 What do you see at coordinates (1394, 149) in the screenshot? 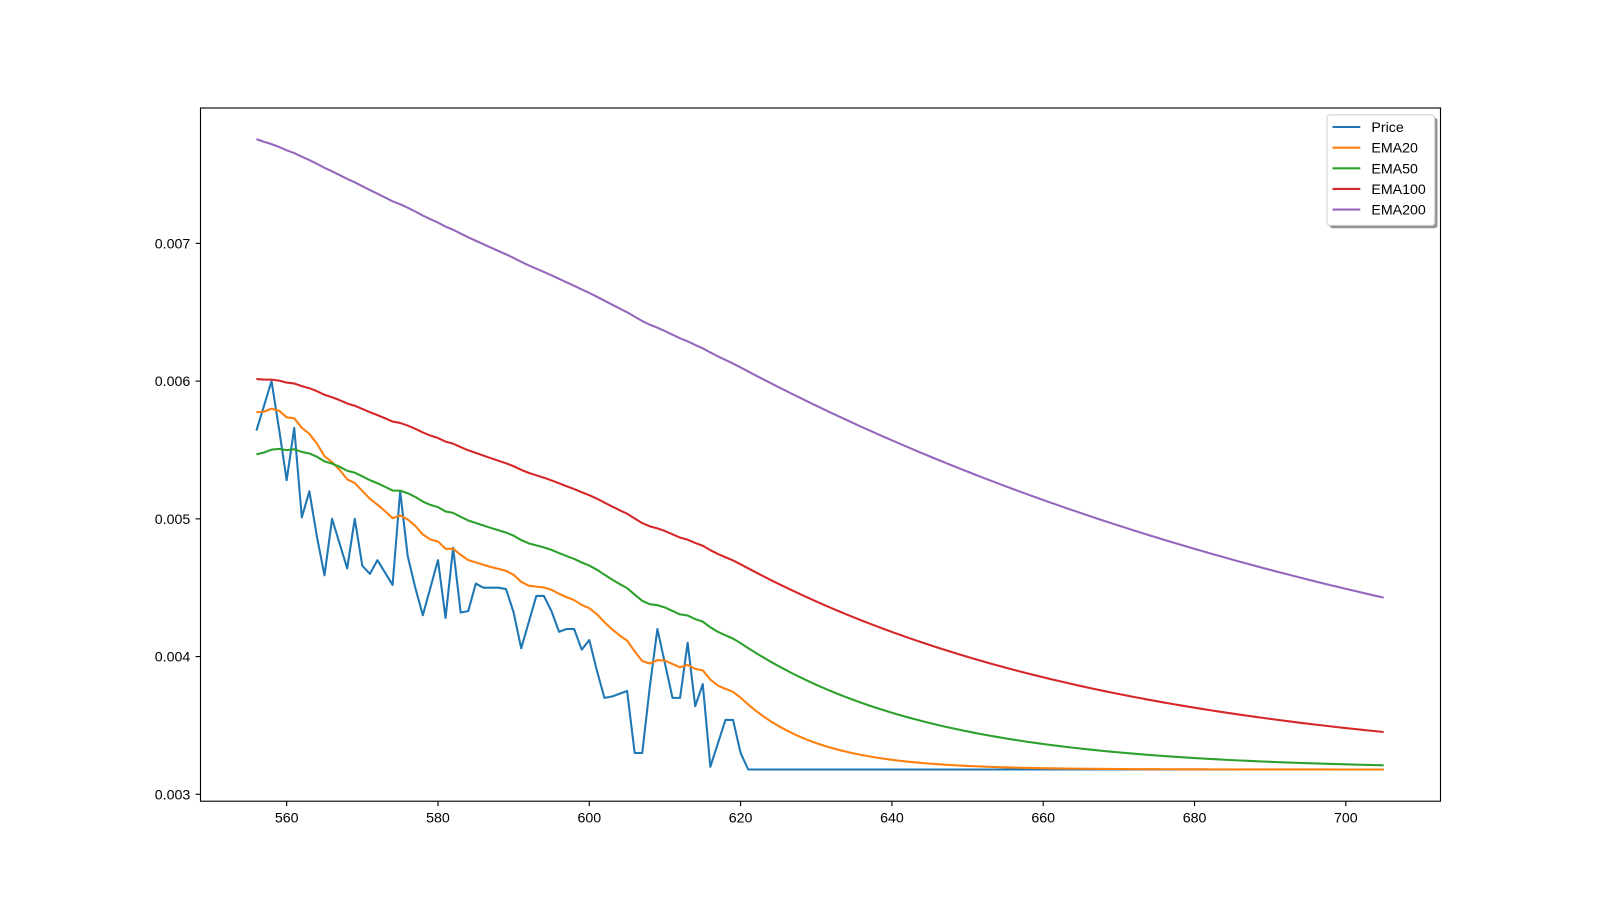
I see `svg-text: EMA20` at bounding box center [1394, 149].